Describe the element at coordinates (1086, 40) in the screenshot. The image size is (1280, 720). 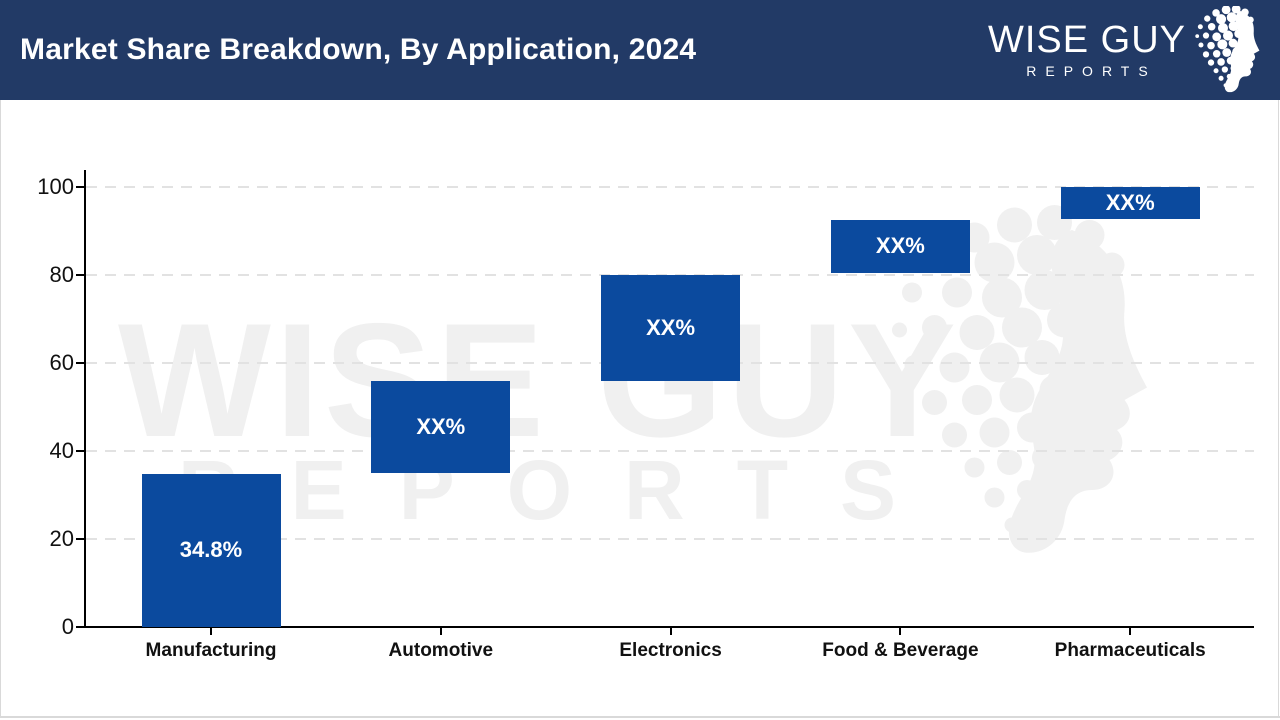
I see `logo-name: WISE GUY` at that location.